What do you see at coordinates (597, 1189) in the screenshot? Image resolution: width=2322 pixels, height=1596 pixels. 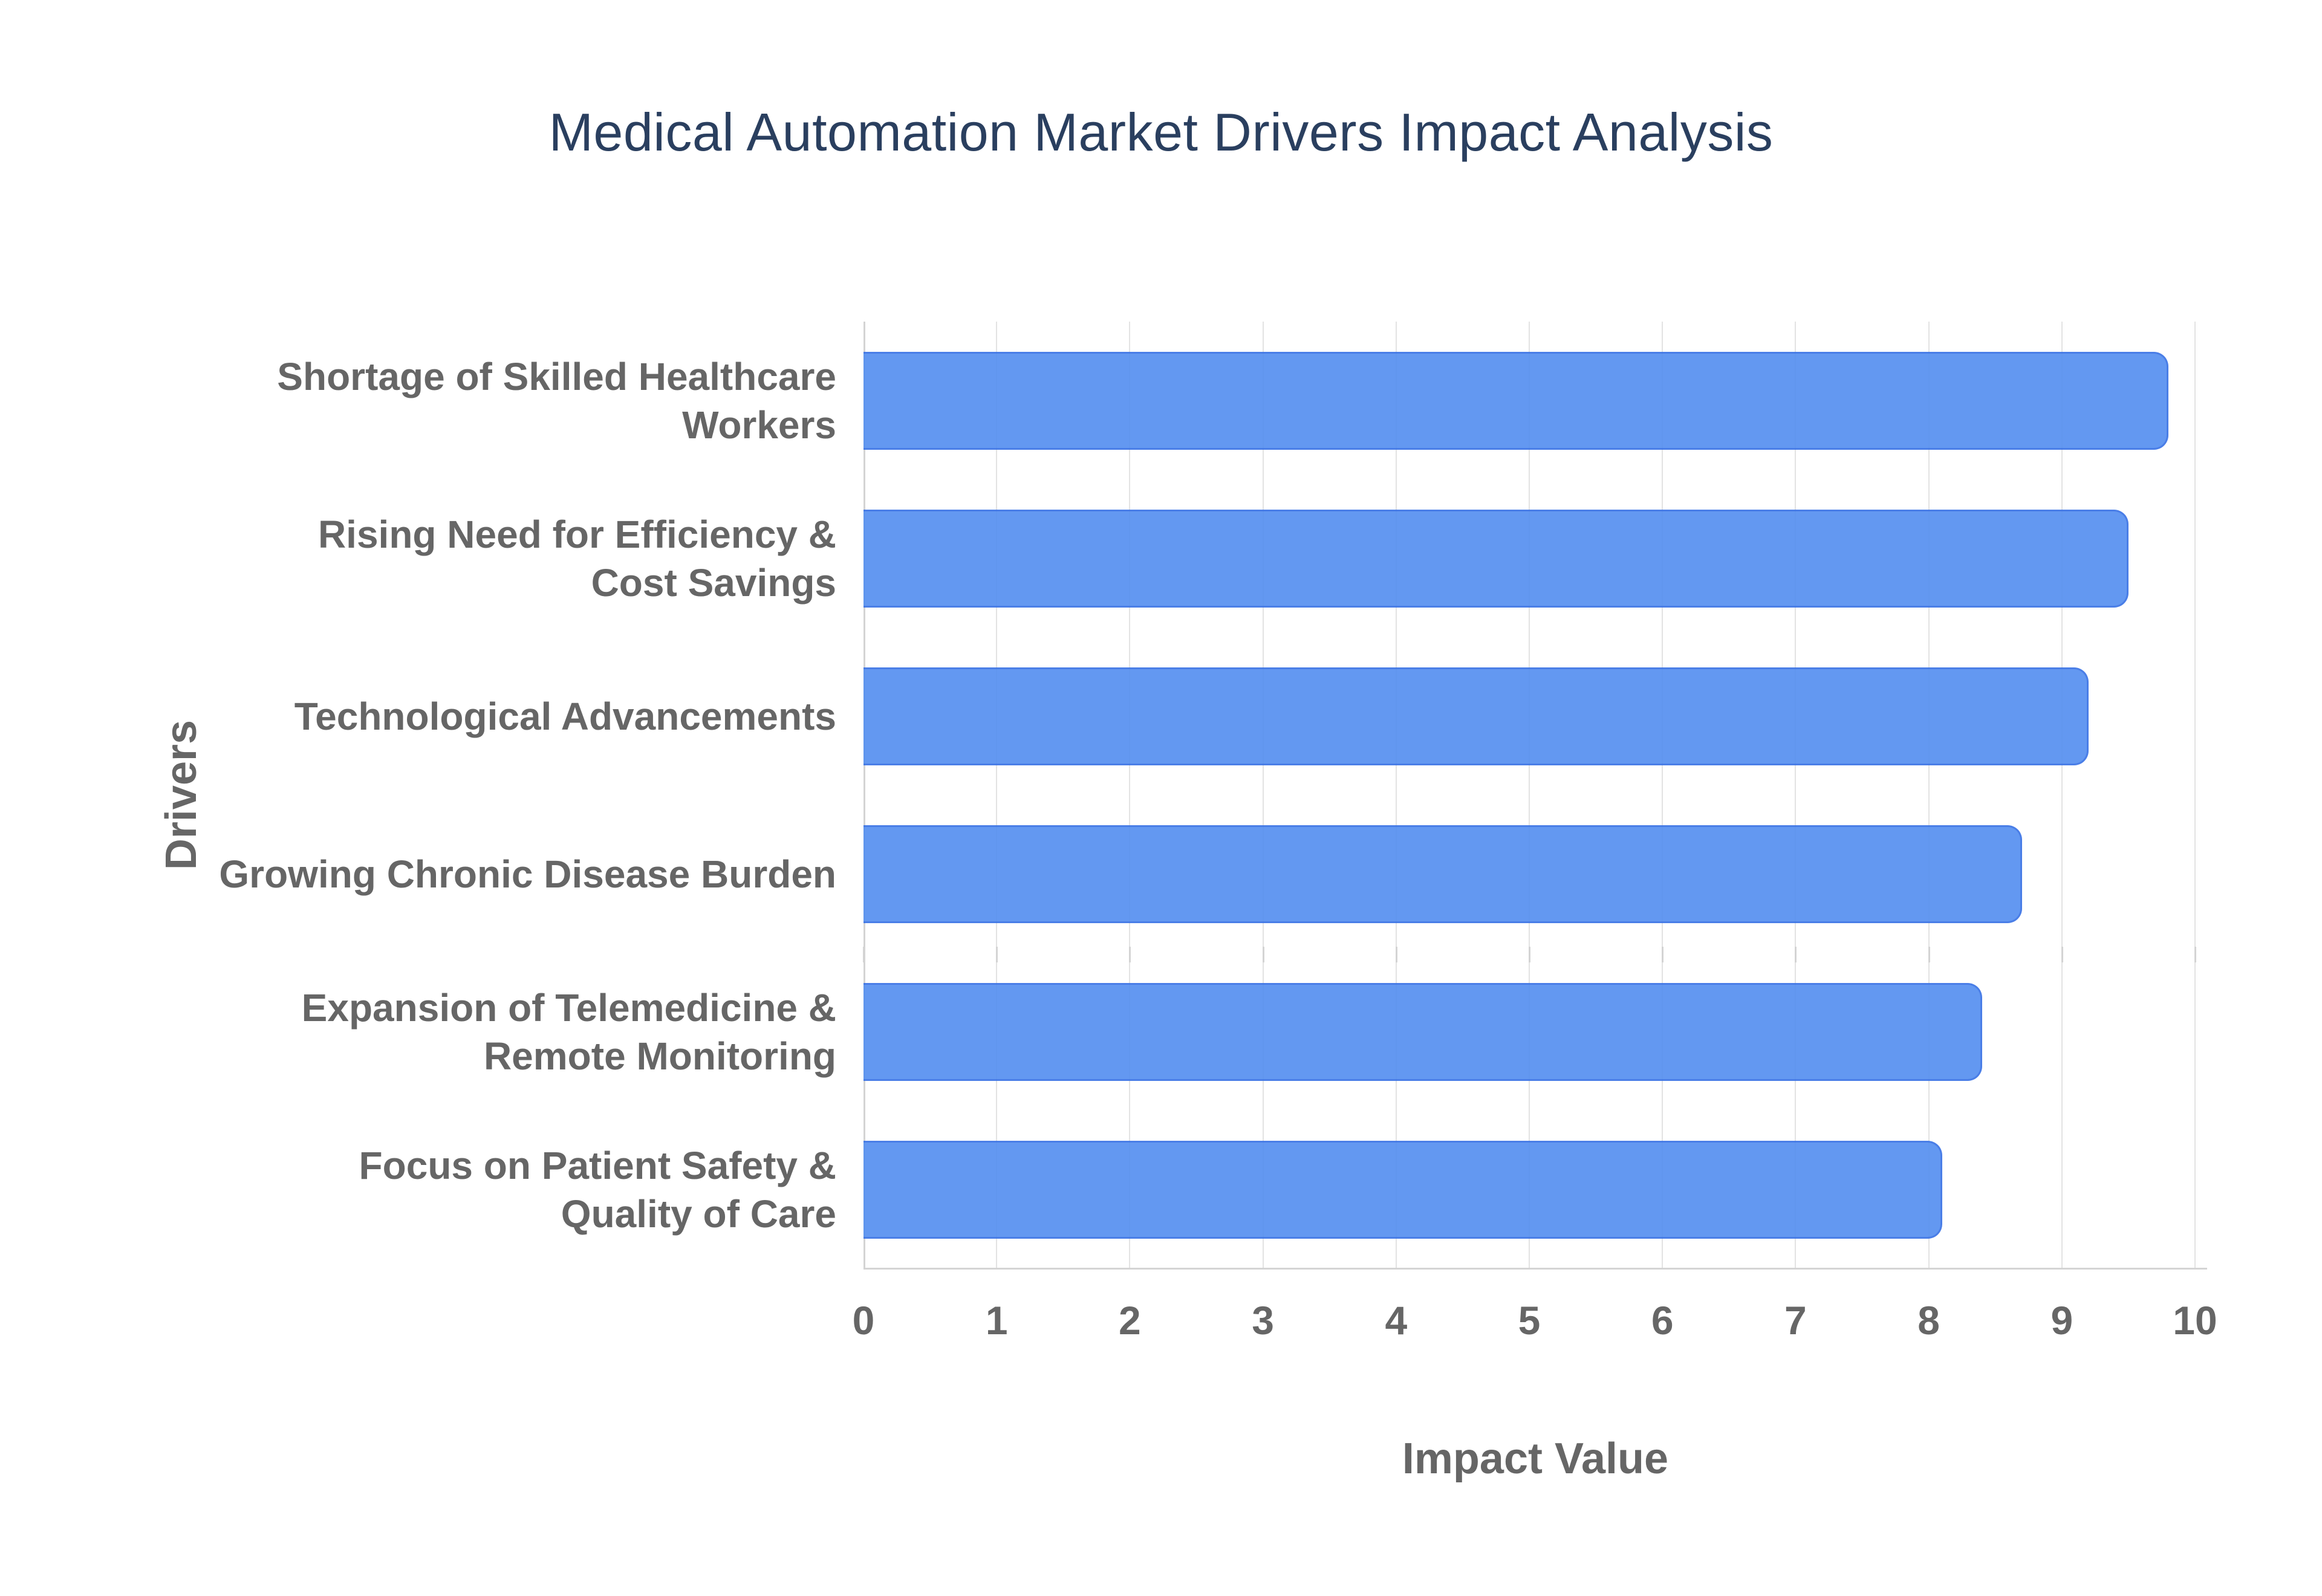 I see `category-label-6: Focus on Patient Safety & Quality of Care` at bounding box center [597, 1189].